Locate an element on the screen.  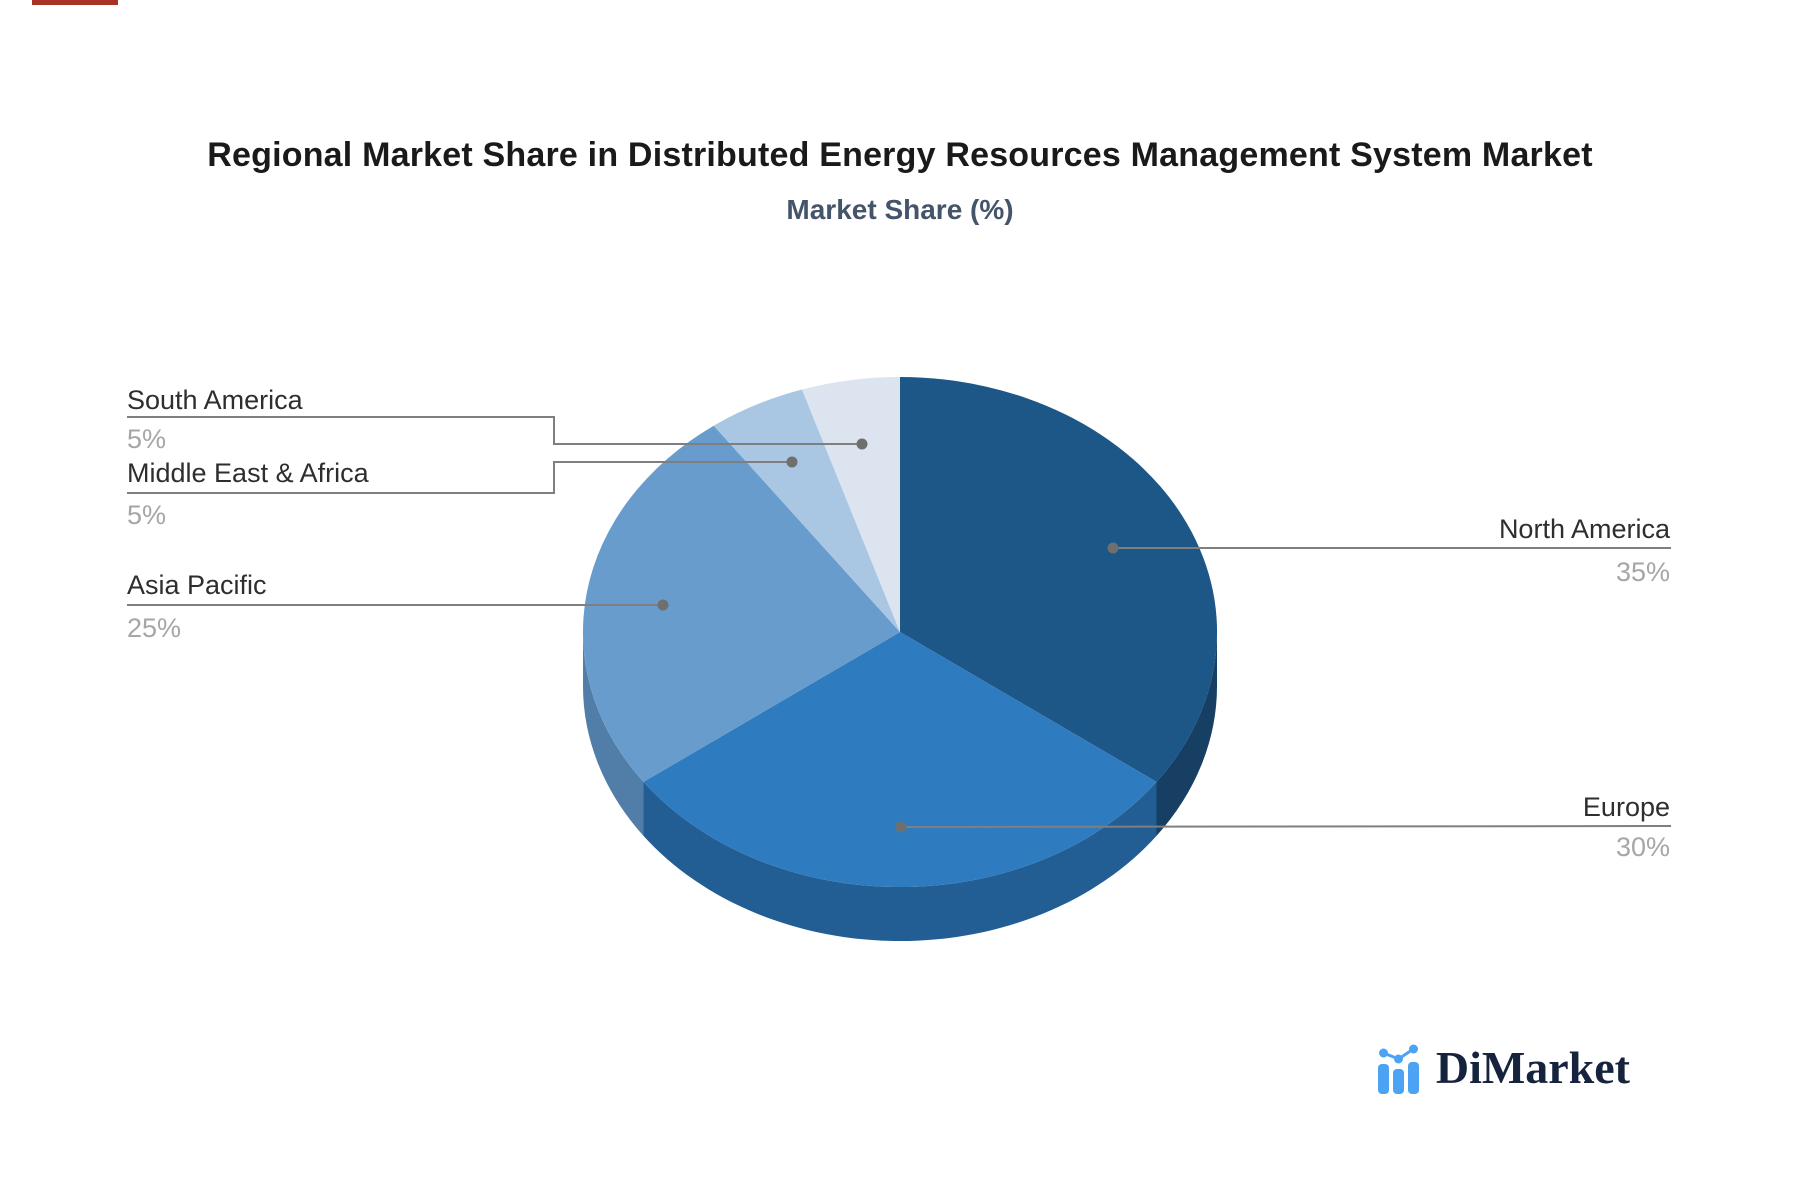
pie-slice-europe is located at coordinates (900, 760).